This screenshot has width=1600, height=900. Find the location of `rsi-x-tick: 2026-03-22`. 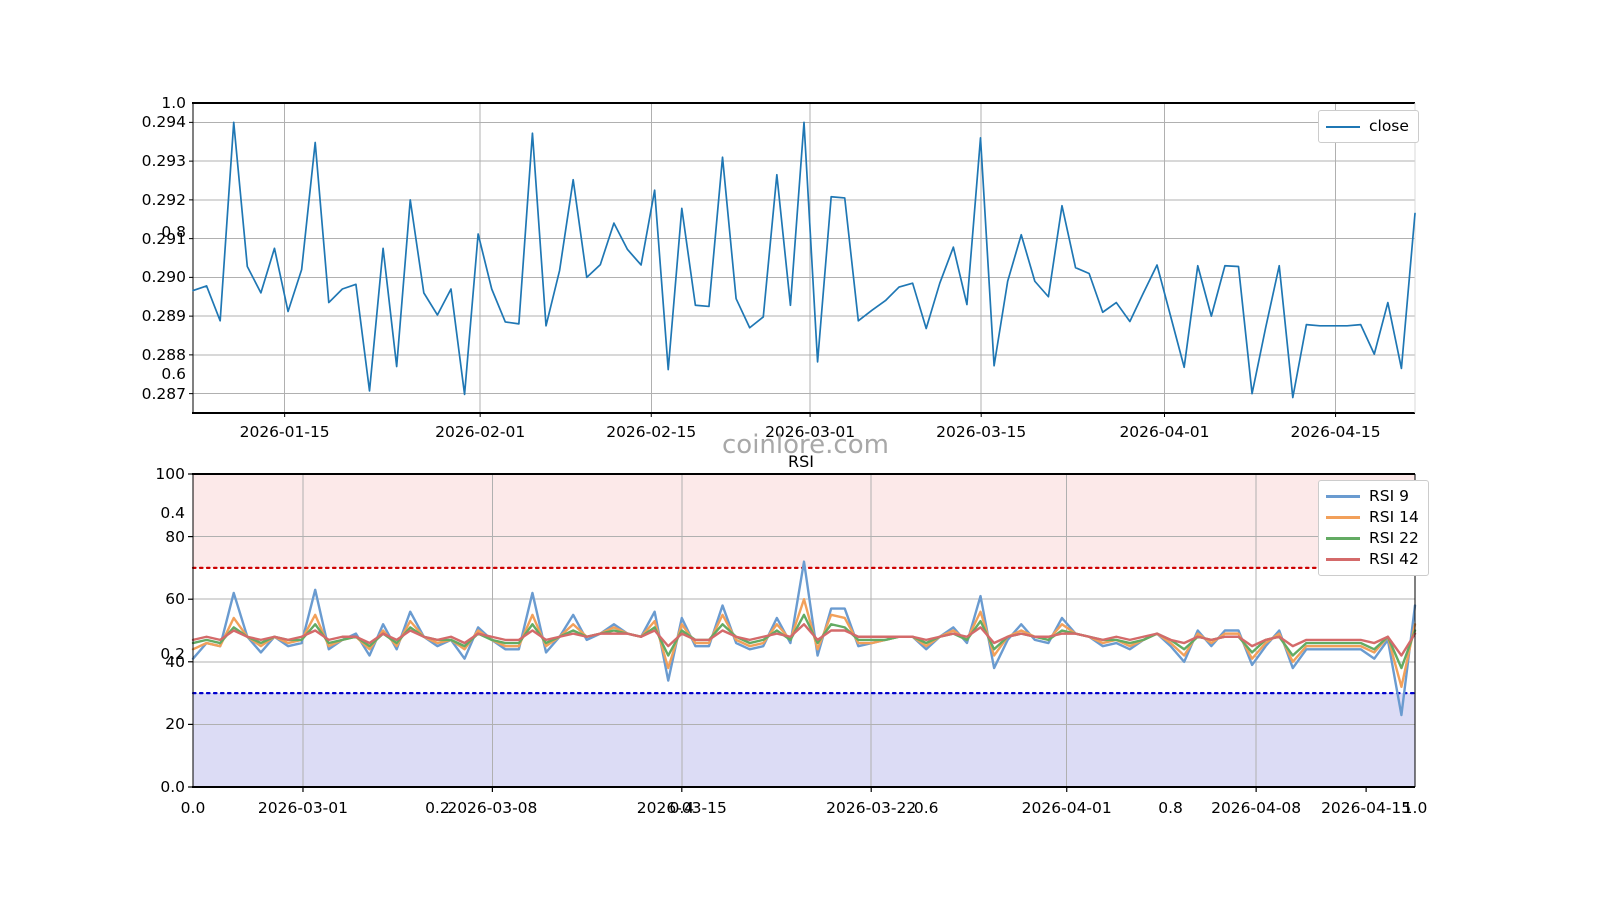

rsi-x-tick: 2026-03-22 is located at coordinates (871, 808).